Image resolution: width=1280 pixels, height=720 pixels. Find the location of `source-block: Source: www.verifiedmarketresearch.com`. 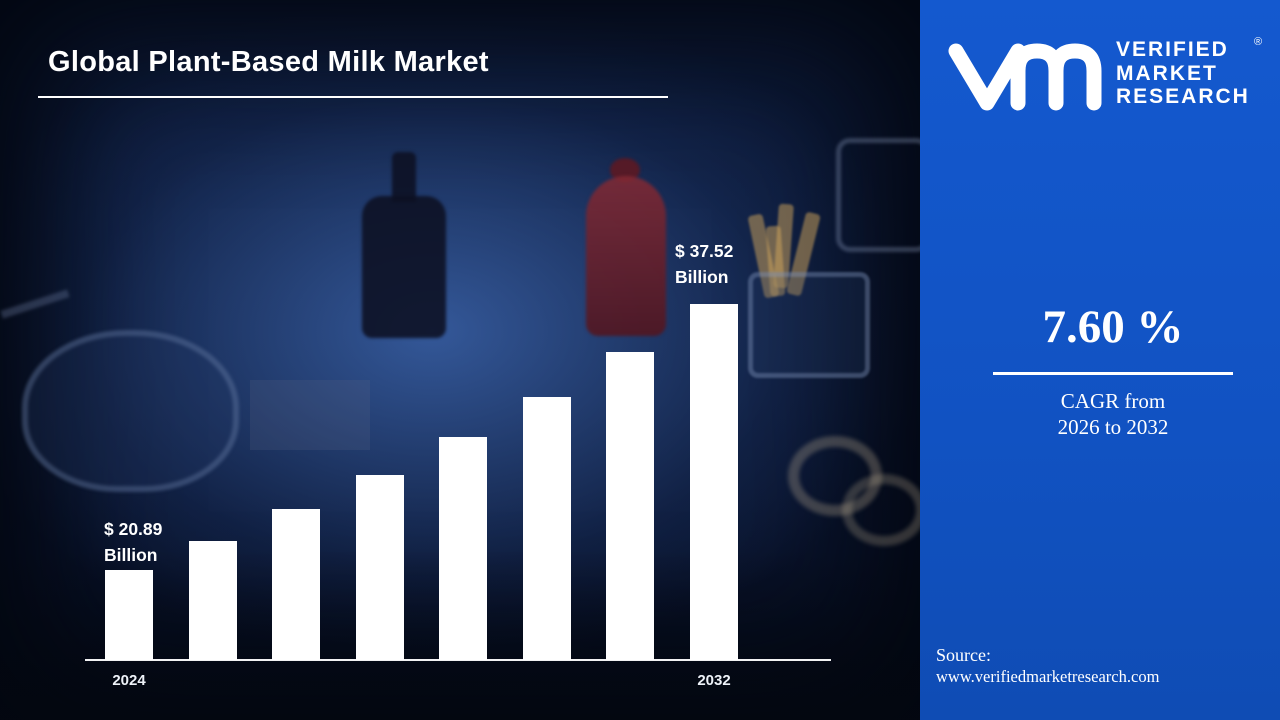

source-block: Source: www.verifiedmarketresearch.com is located at coordinates (1047, 666).